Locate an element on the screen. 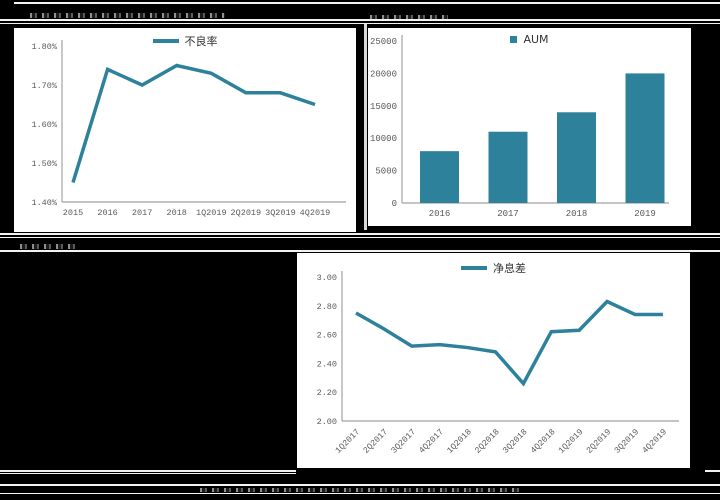 The image size is (720, 500). x-tick-label: 2015 is located at coordinates (73, 213).